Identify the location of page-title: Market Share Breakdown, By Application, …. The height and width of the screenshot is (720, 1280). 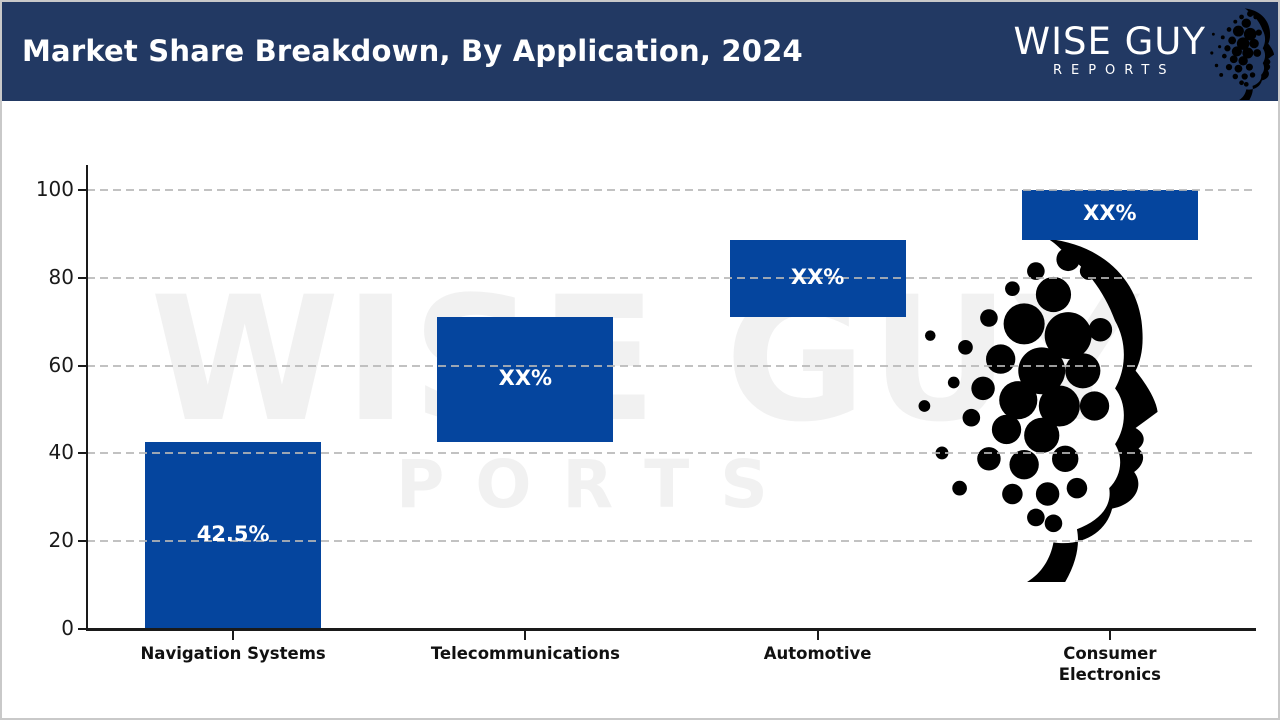
(412, 50).